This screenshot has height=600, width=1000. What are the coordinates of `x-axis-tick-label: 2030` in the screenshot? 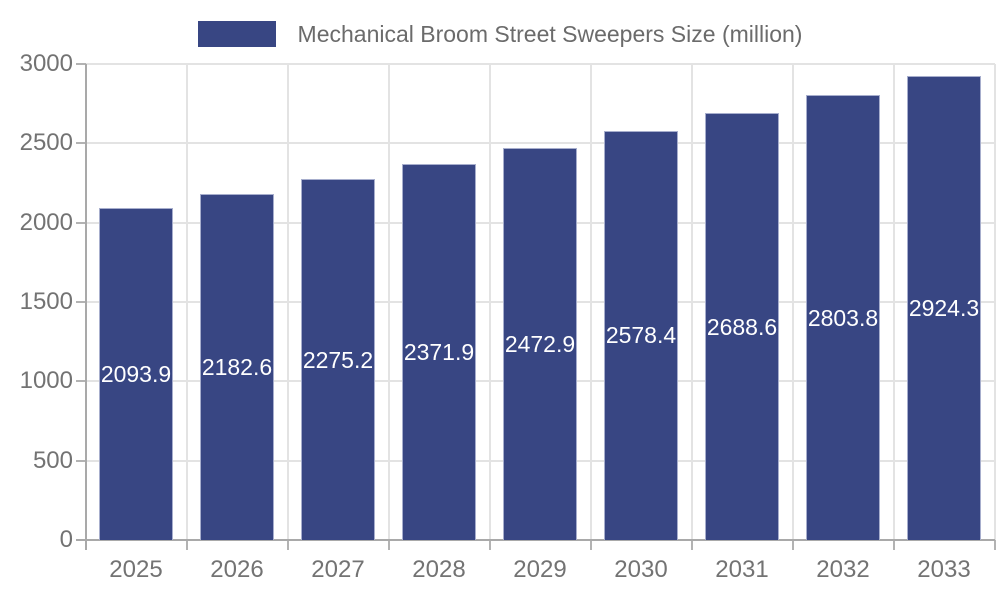 It's located at (641, 569).